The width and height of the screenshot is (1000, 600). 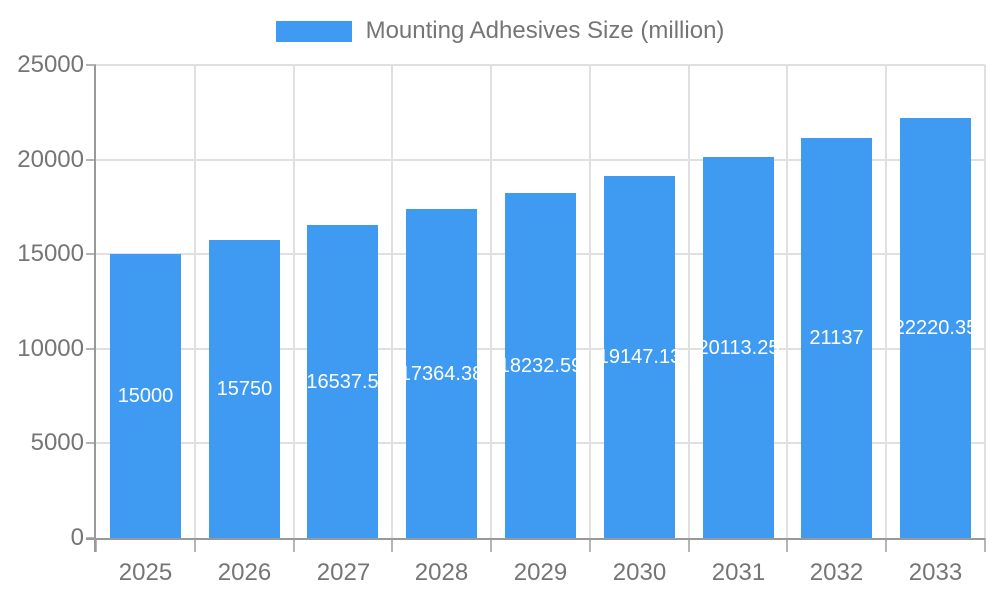 What do you see at coordinates (244, 572) in the screenshot?
I see `x-tick-label: 2026` at bounding box center [244, 572].